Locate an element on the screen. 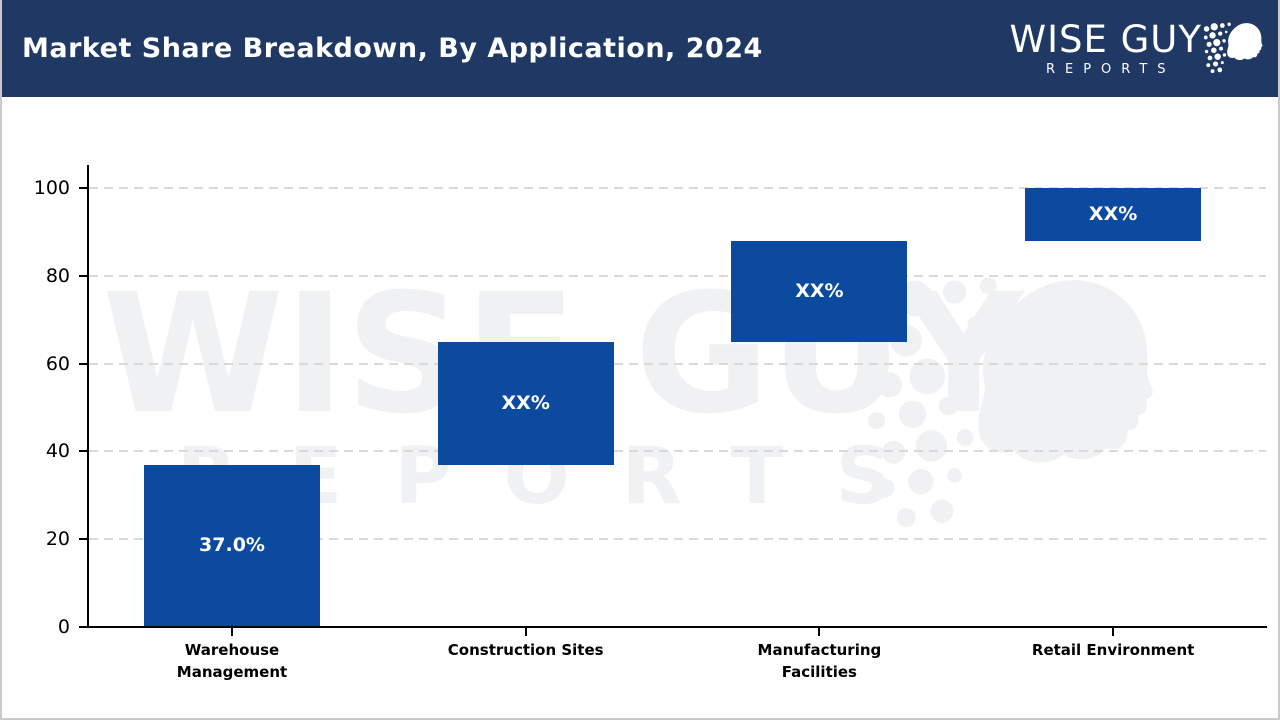 The image size is (1280, 720). x-axis-spine is located at coordinates (677, 627).